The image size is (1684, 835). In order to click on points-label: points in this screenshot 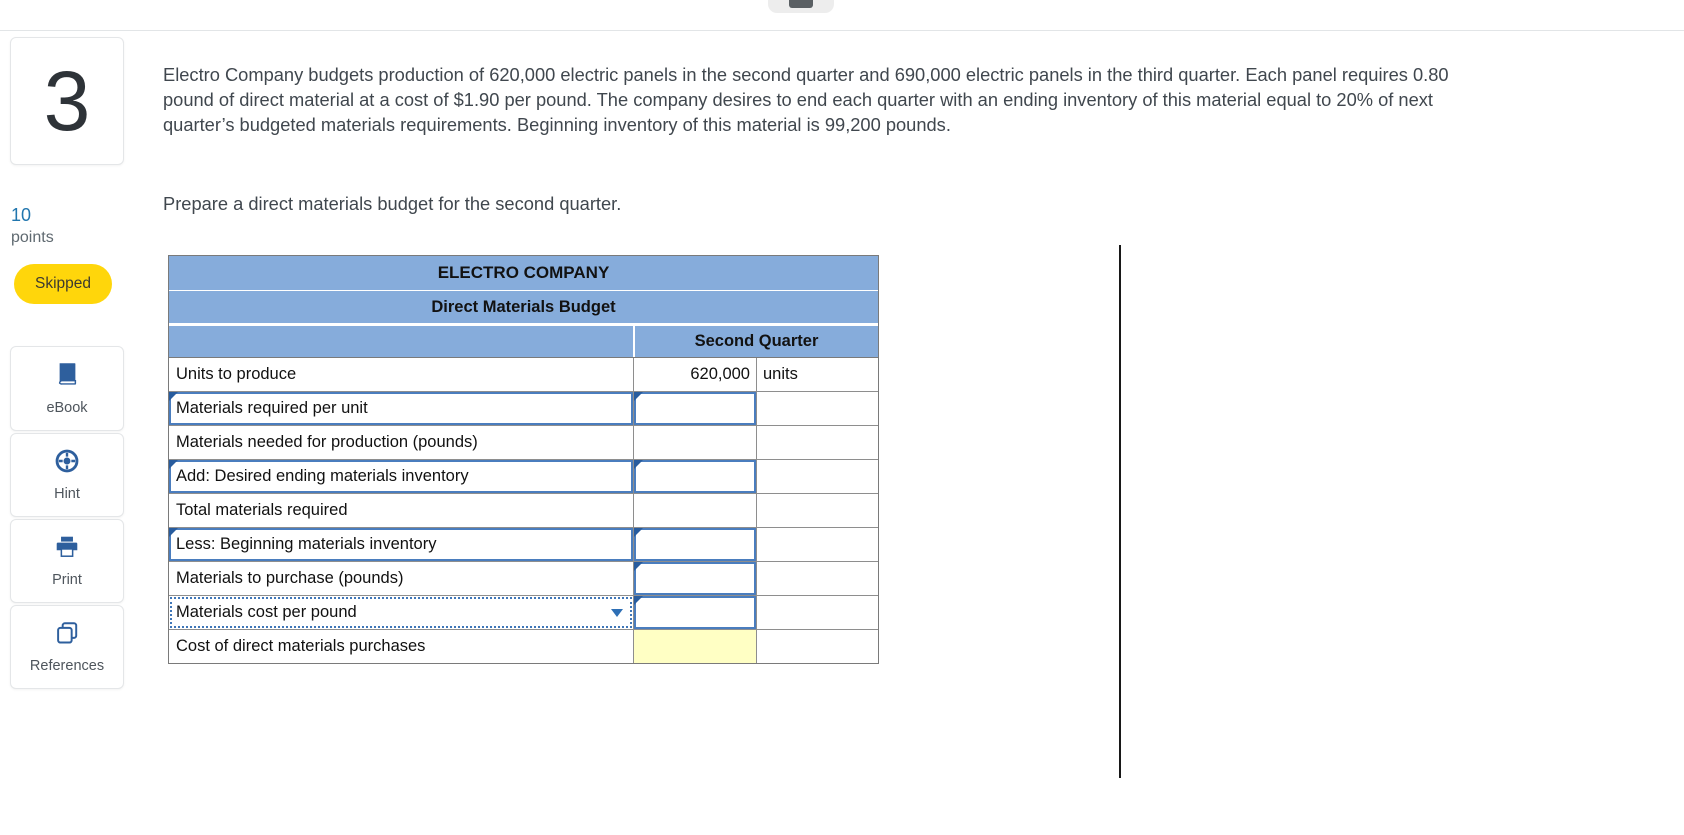, I will do `click(32, 237)`.